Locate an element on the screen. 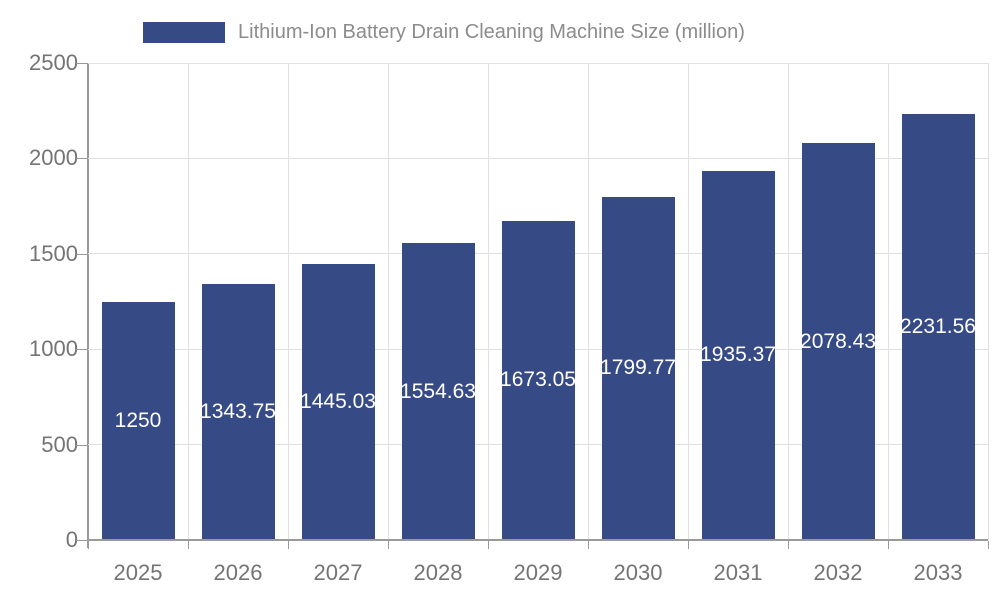 The width and height of the screenshot is (1000, 600). x-tick-label-2029: 2029 is located at coordinates (538, 572).